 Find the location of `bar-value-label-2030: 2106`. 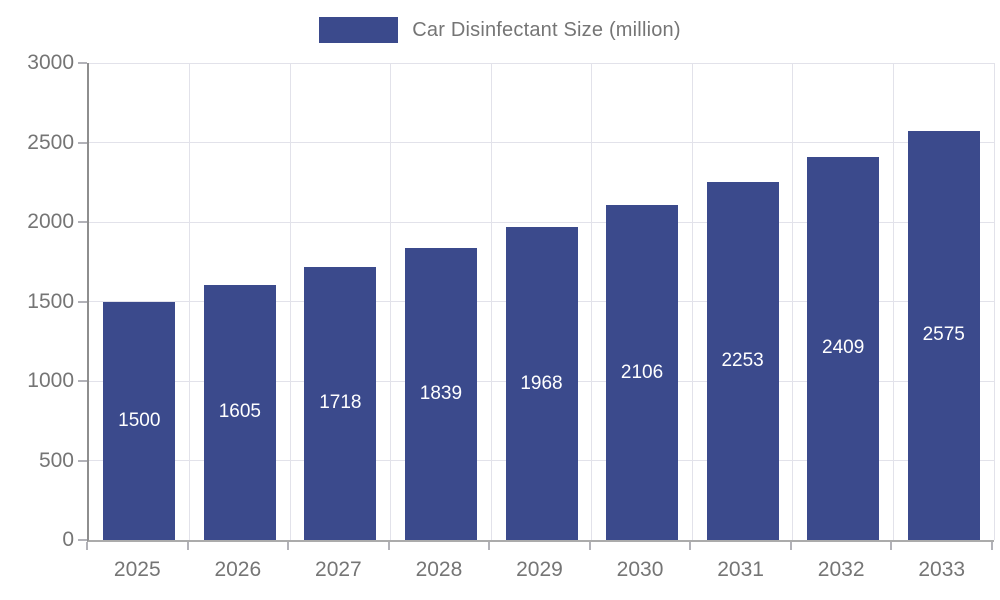

bar-value-label-2030: 2106 is located at coordinates (642, 372).